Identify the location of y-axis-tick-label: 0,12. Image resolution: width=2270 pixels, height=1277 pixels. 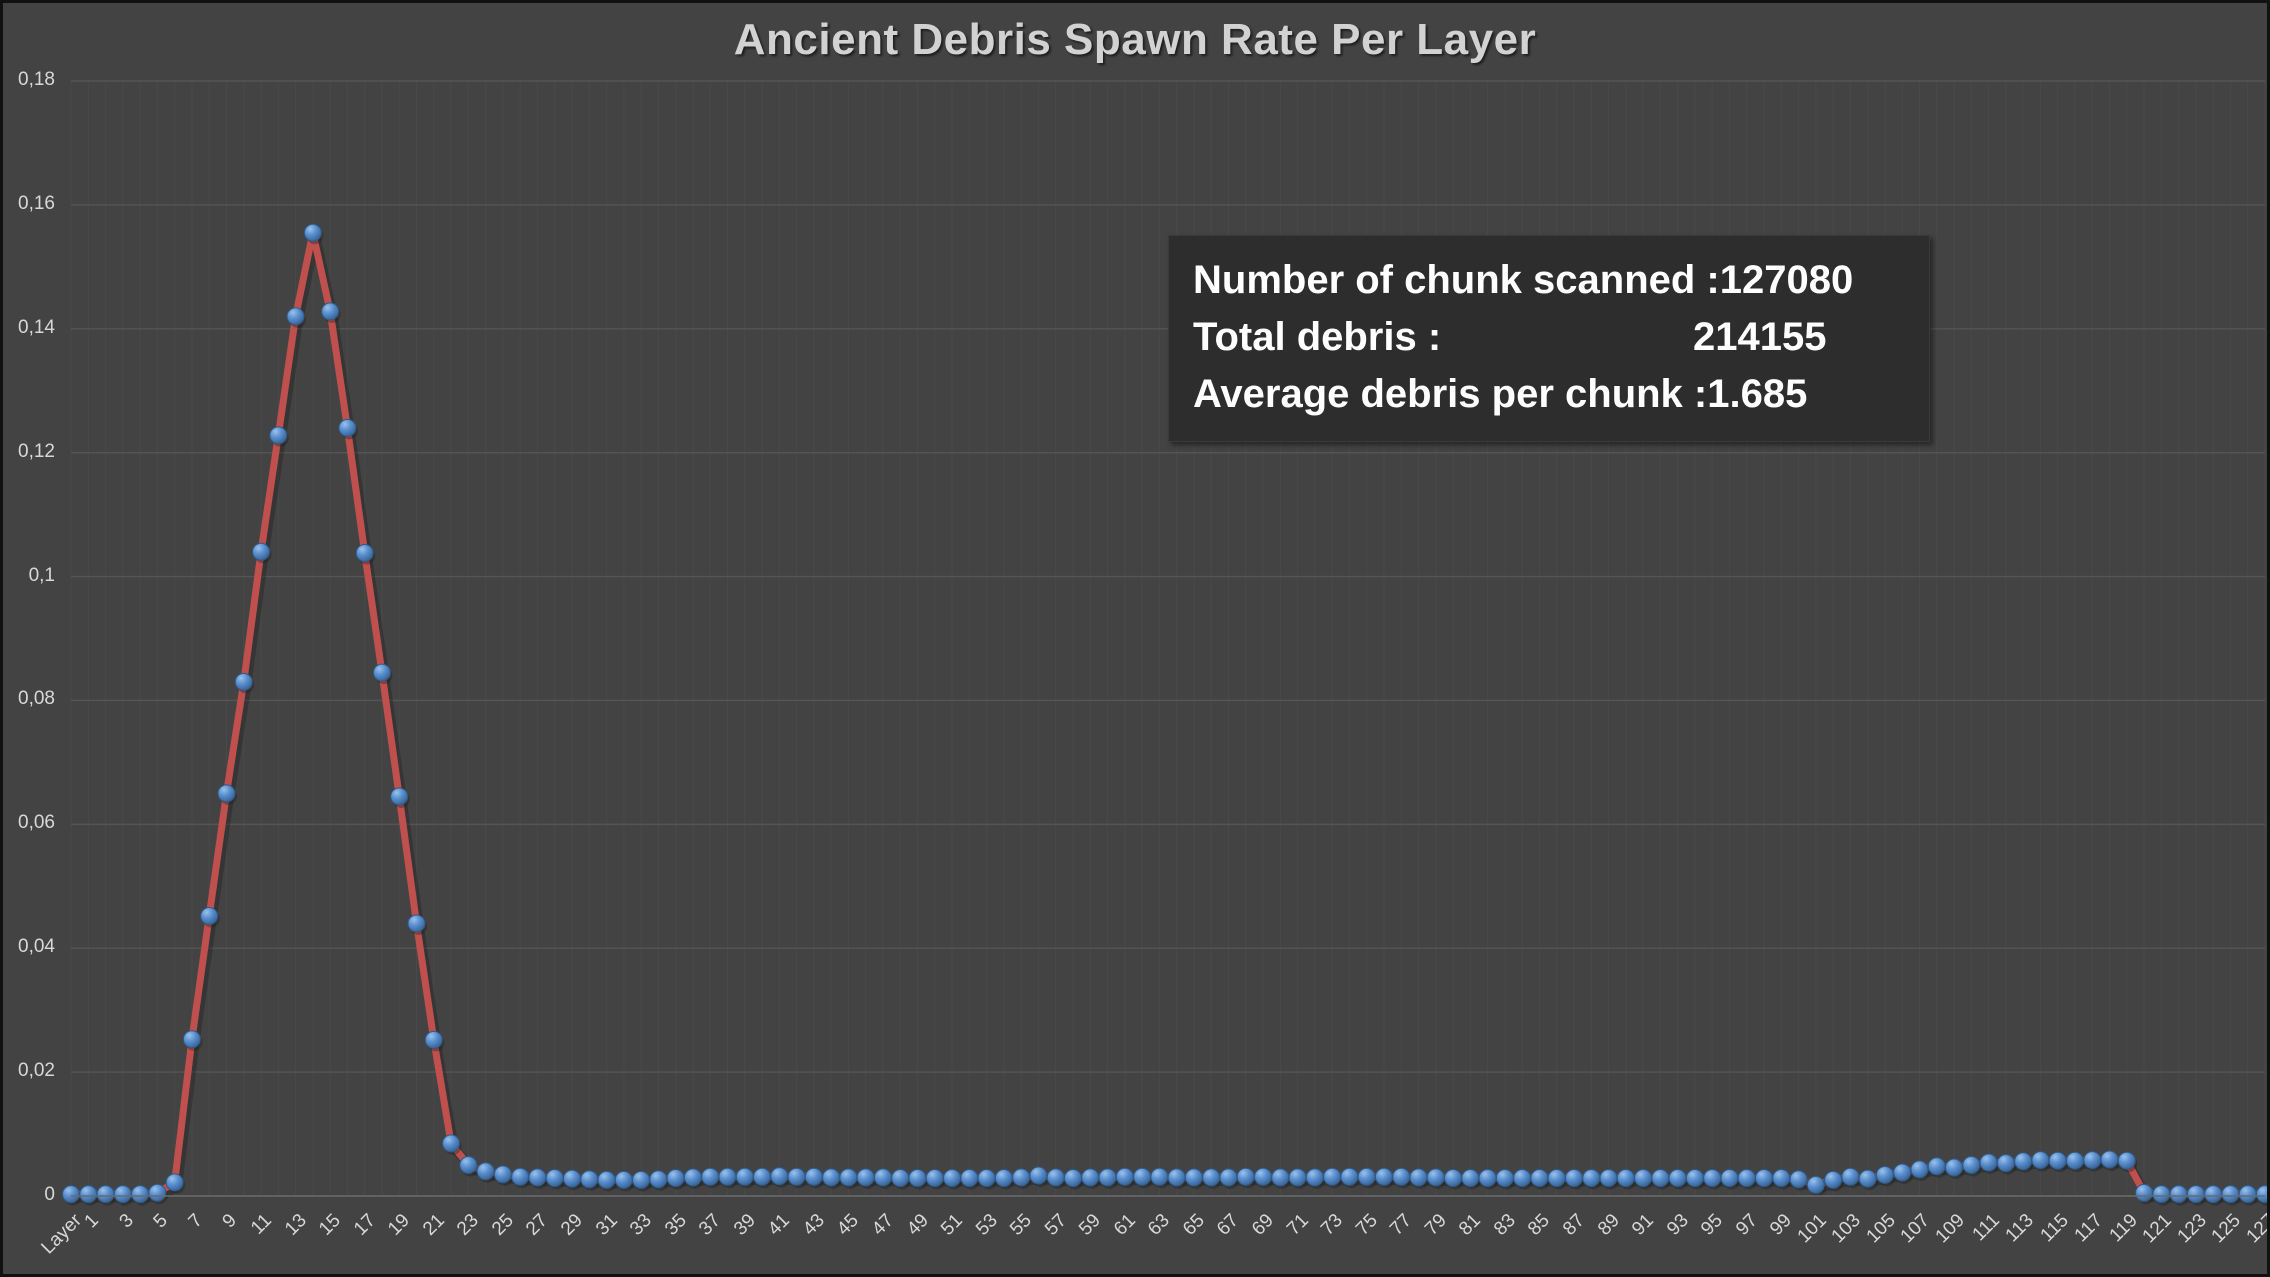
(36, 451).